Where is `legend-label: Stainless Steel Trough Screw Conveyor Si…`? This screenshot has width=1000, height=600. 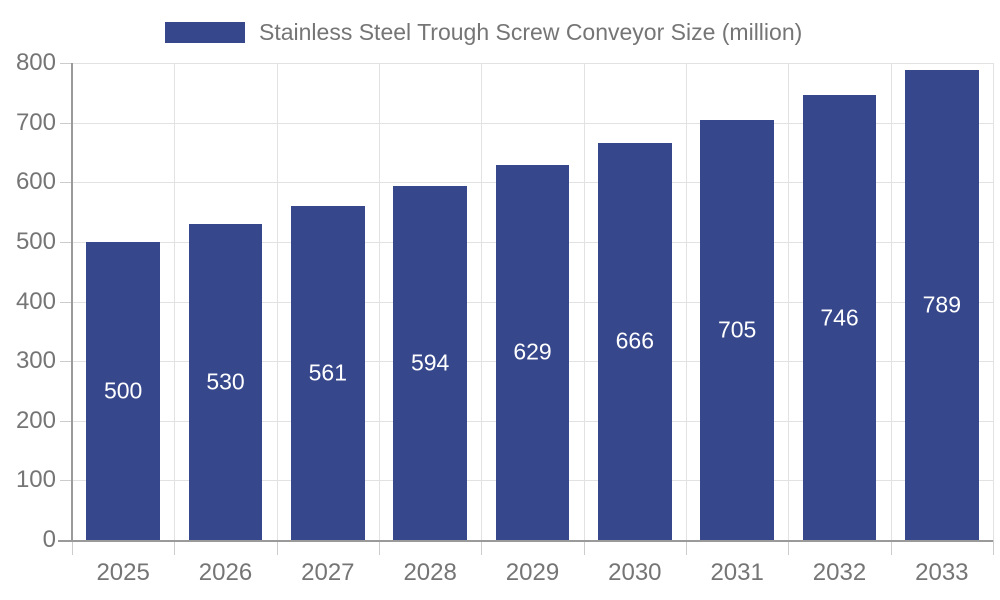
legend-label: Stainless Steel Trough Screw Conveyor Si… is located at coordinates (531, 32).